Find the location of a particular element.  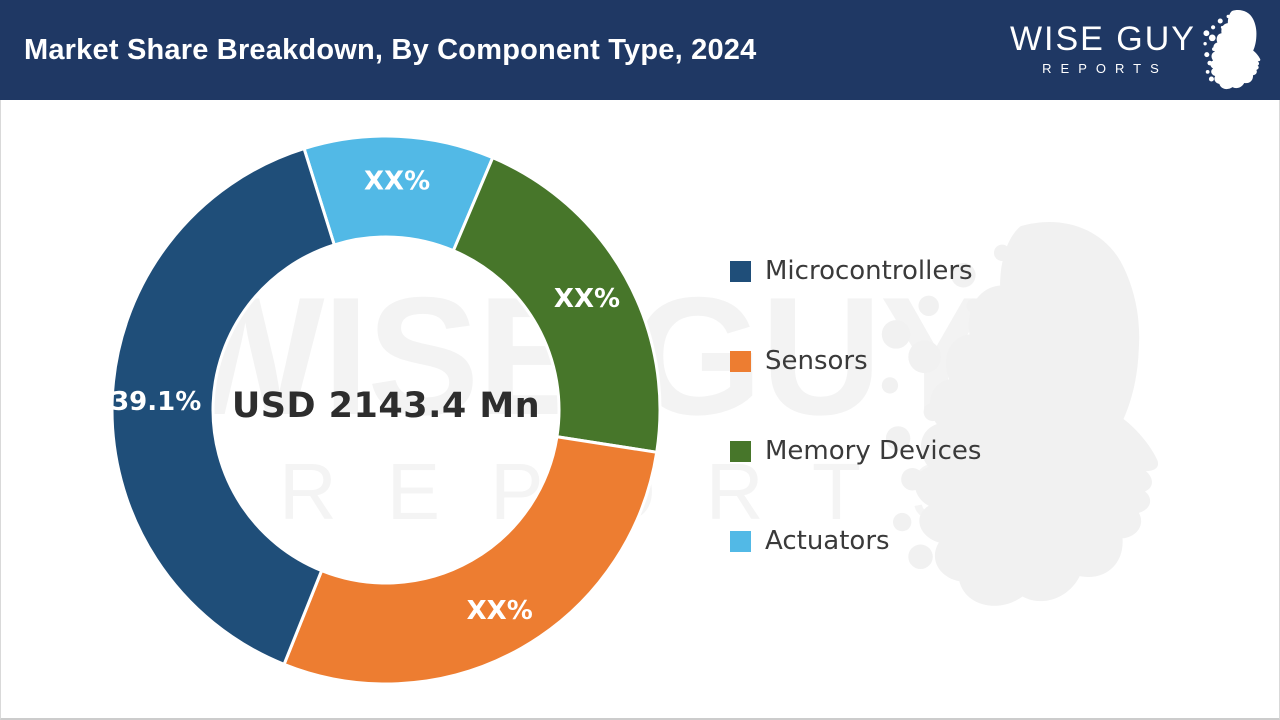

wise-guy-logo: WISE GUY REPORTS is located at coordinates (1137, 50).